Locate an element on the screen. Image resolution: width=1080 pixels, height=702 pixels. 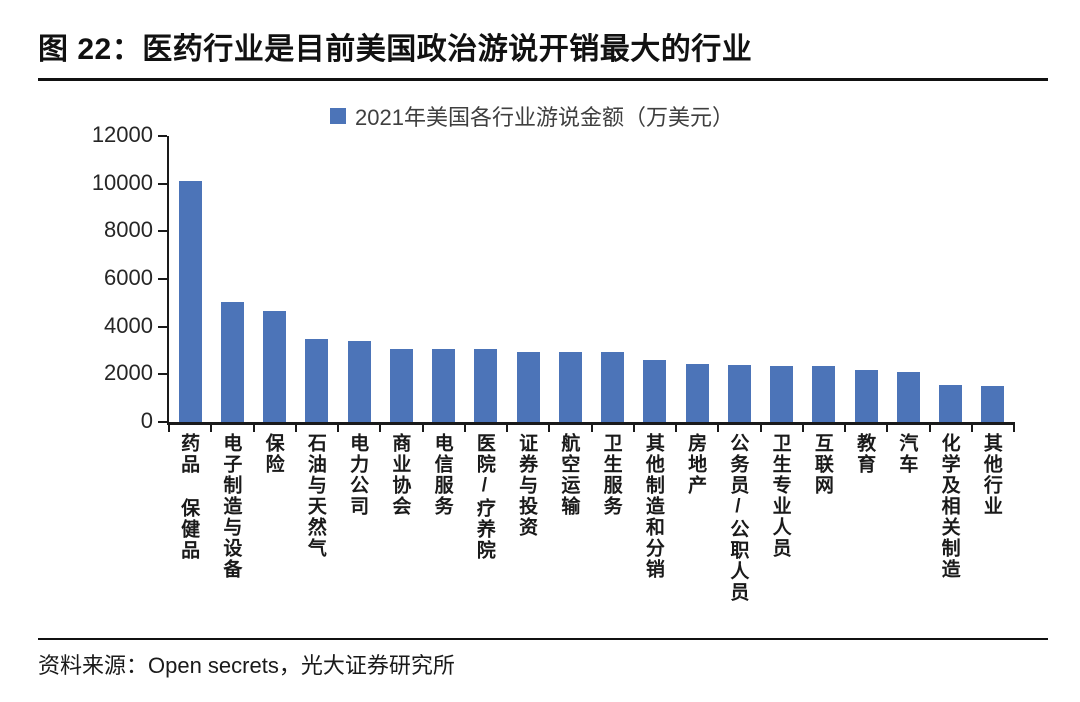
x-category-label: 电力公司 is located at coordinates (358, 475).